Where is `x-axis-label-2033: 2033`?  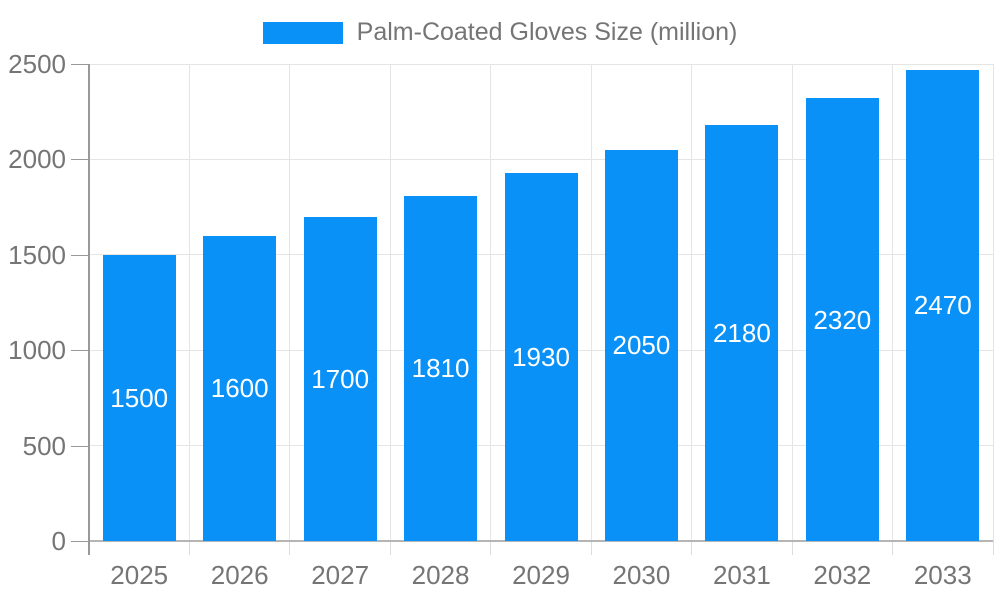
x-axis-label-2033: 2033 is located at coordinates (942, 575).